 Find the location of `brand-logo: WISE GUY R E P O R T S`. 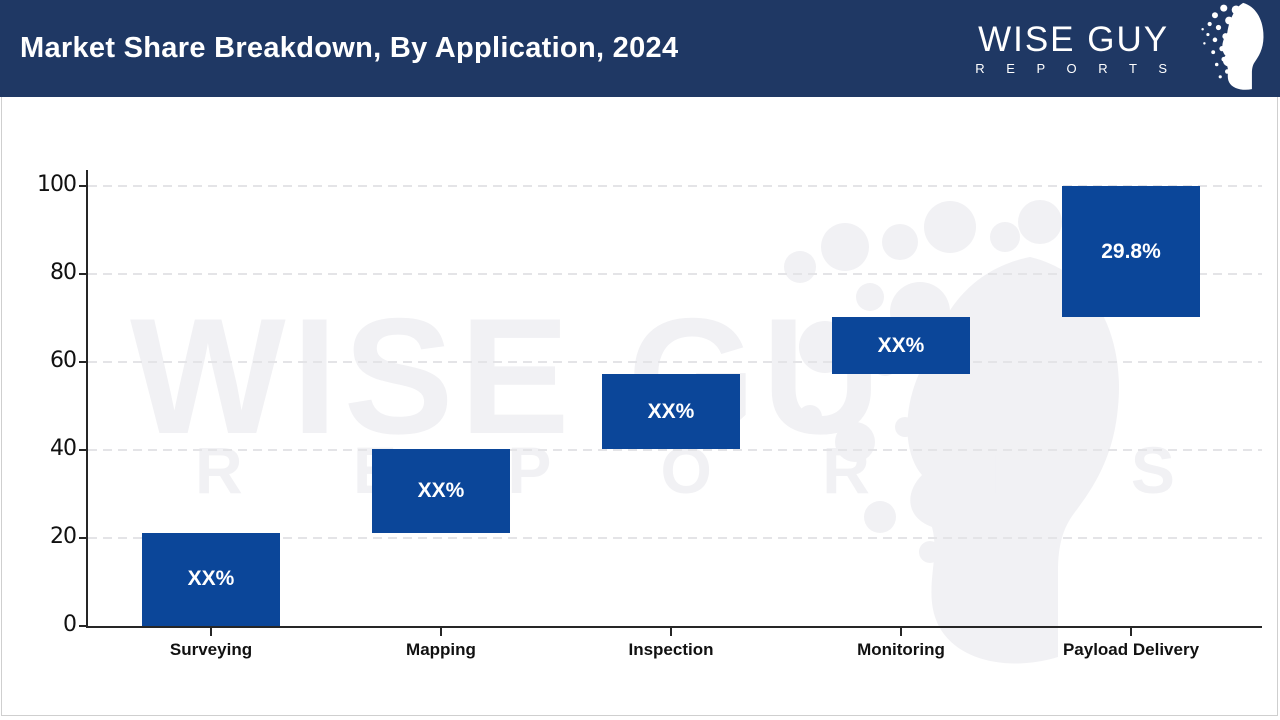

brand-logo: WISE GUY R E P O R T S is located at coordinates (1118, 48).